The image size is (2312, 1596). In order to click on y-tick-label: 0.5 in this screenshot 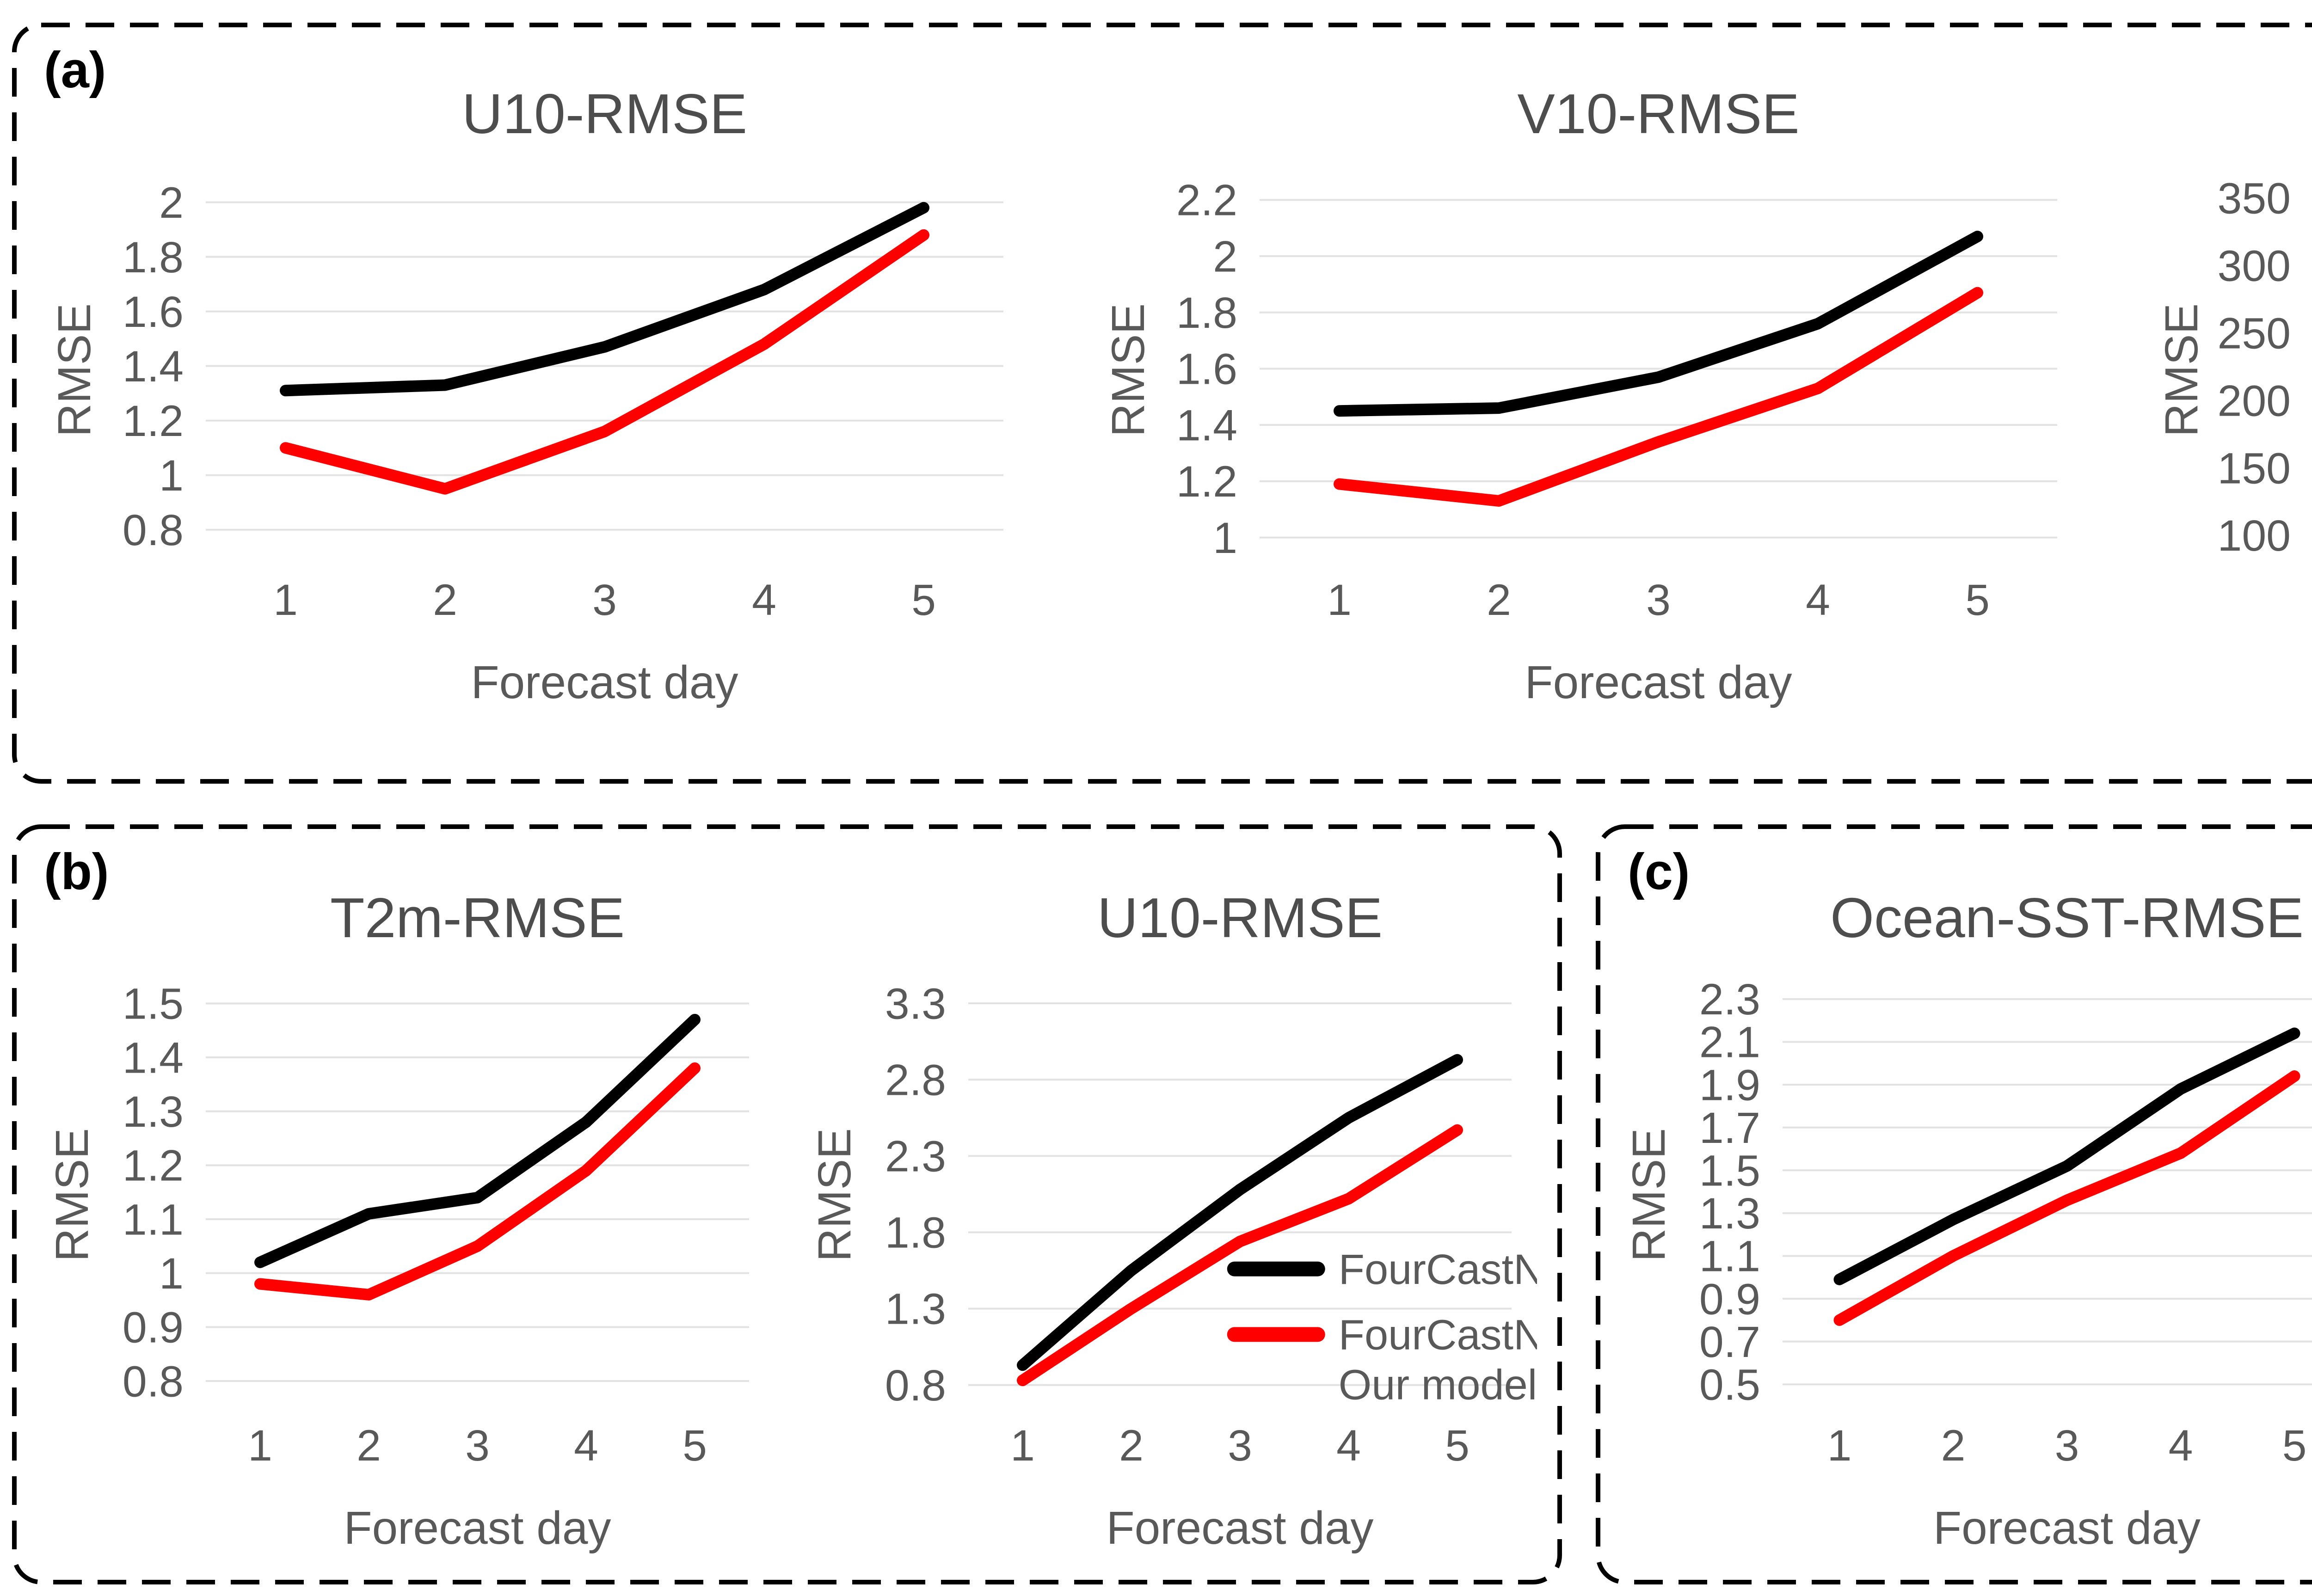, I will do `click(1729, 1384)`.